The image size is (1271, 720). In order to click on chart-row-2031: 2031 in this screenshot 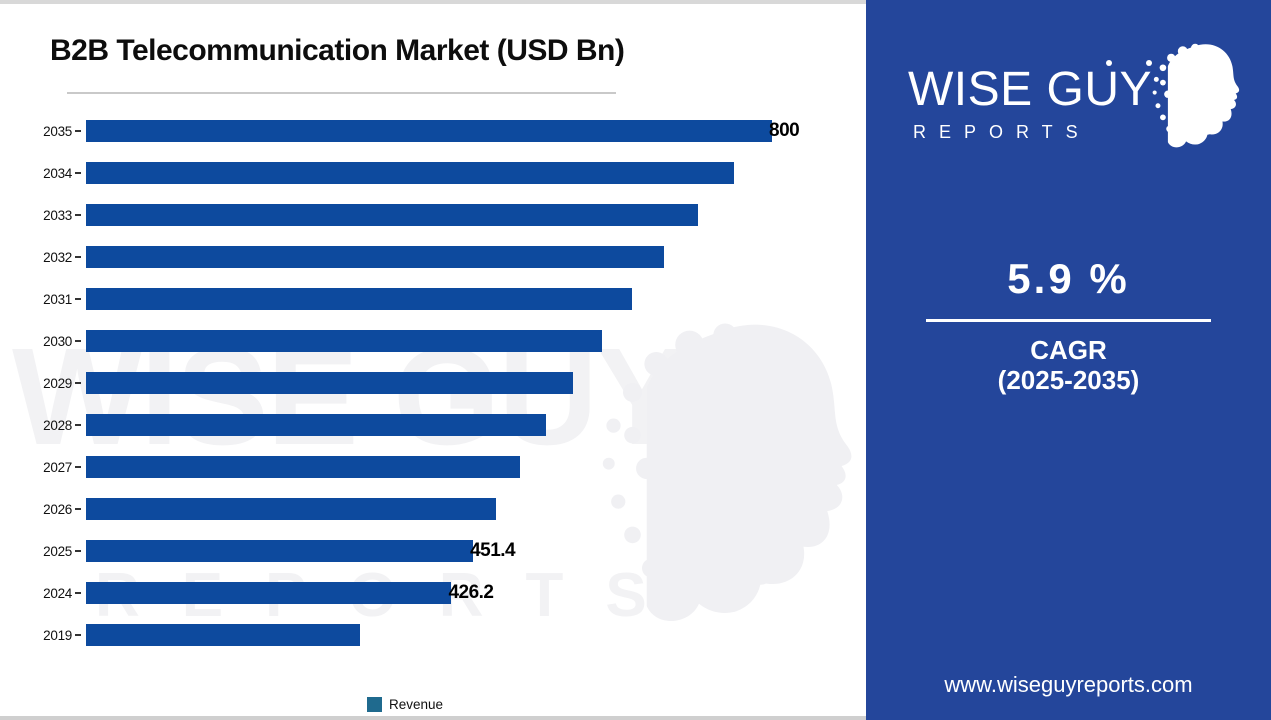, I will do `click(433, 299)`.